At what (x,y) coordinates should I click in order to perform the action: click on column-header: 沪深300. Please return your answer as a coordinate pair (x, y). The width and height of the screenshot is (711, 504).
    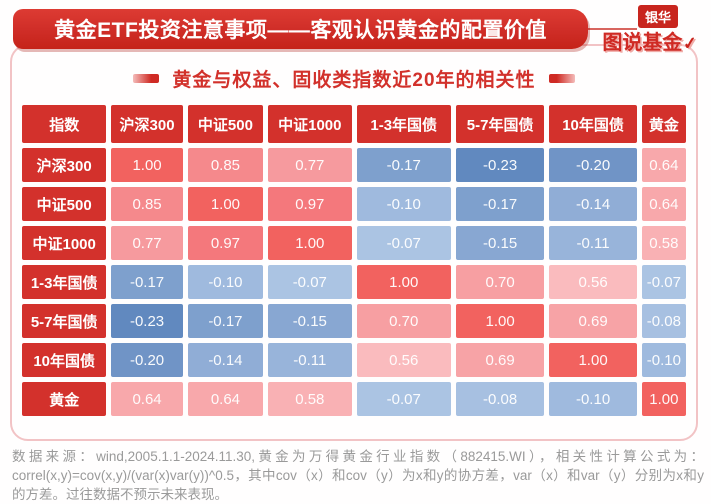
    Looking at the image, I should click on (147, 124).